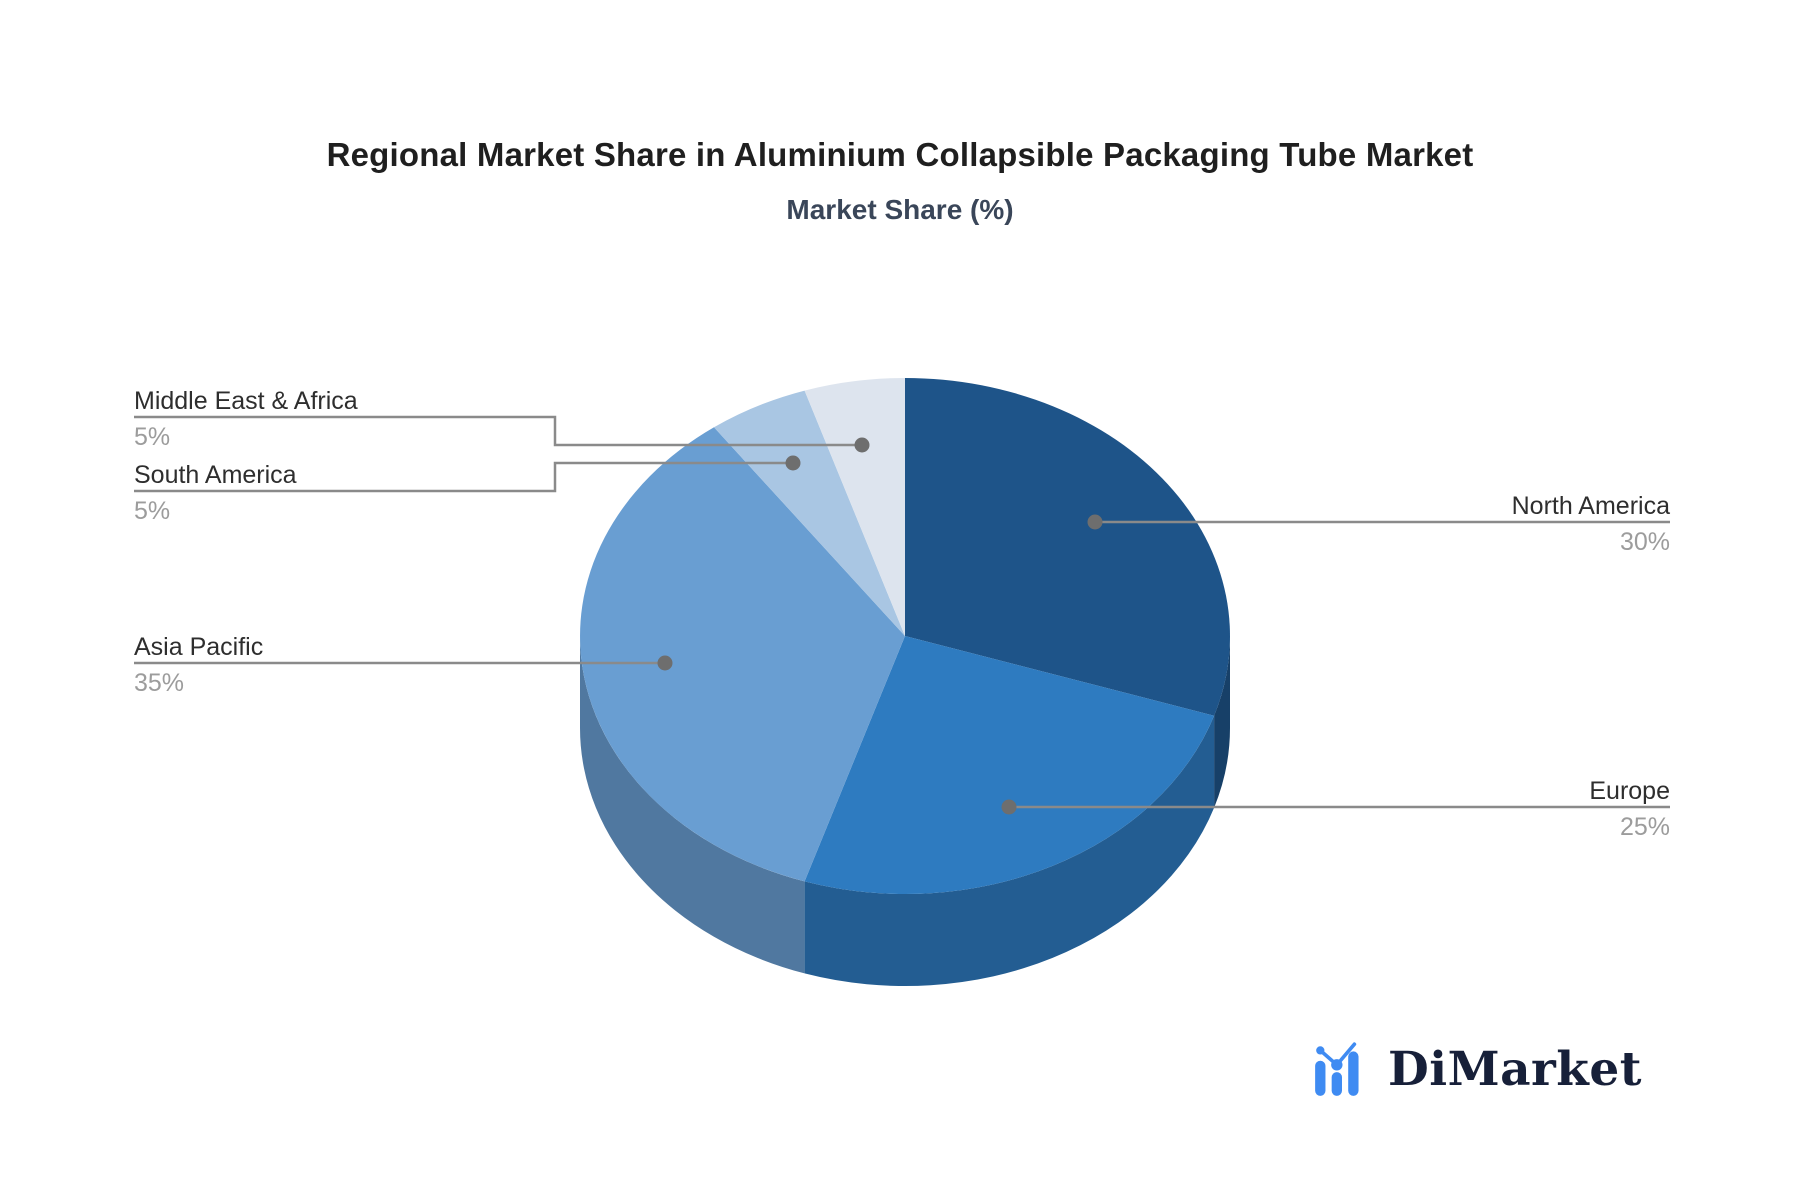 This screenshot has width=1800, height=1196. I want to click on callout-region-value: 25%, so click(1644, 827).